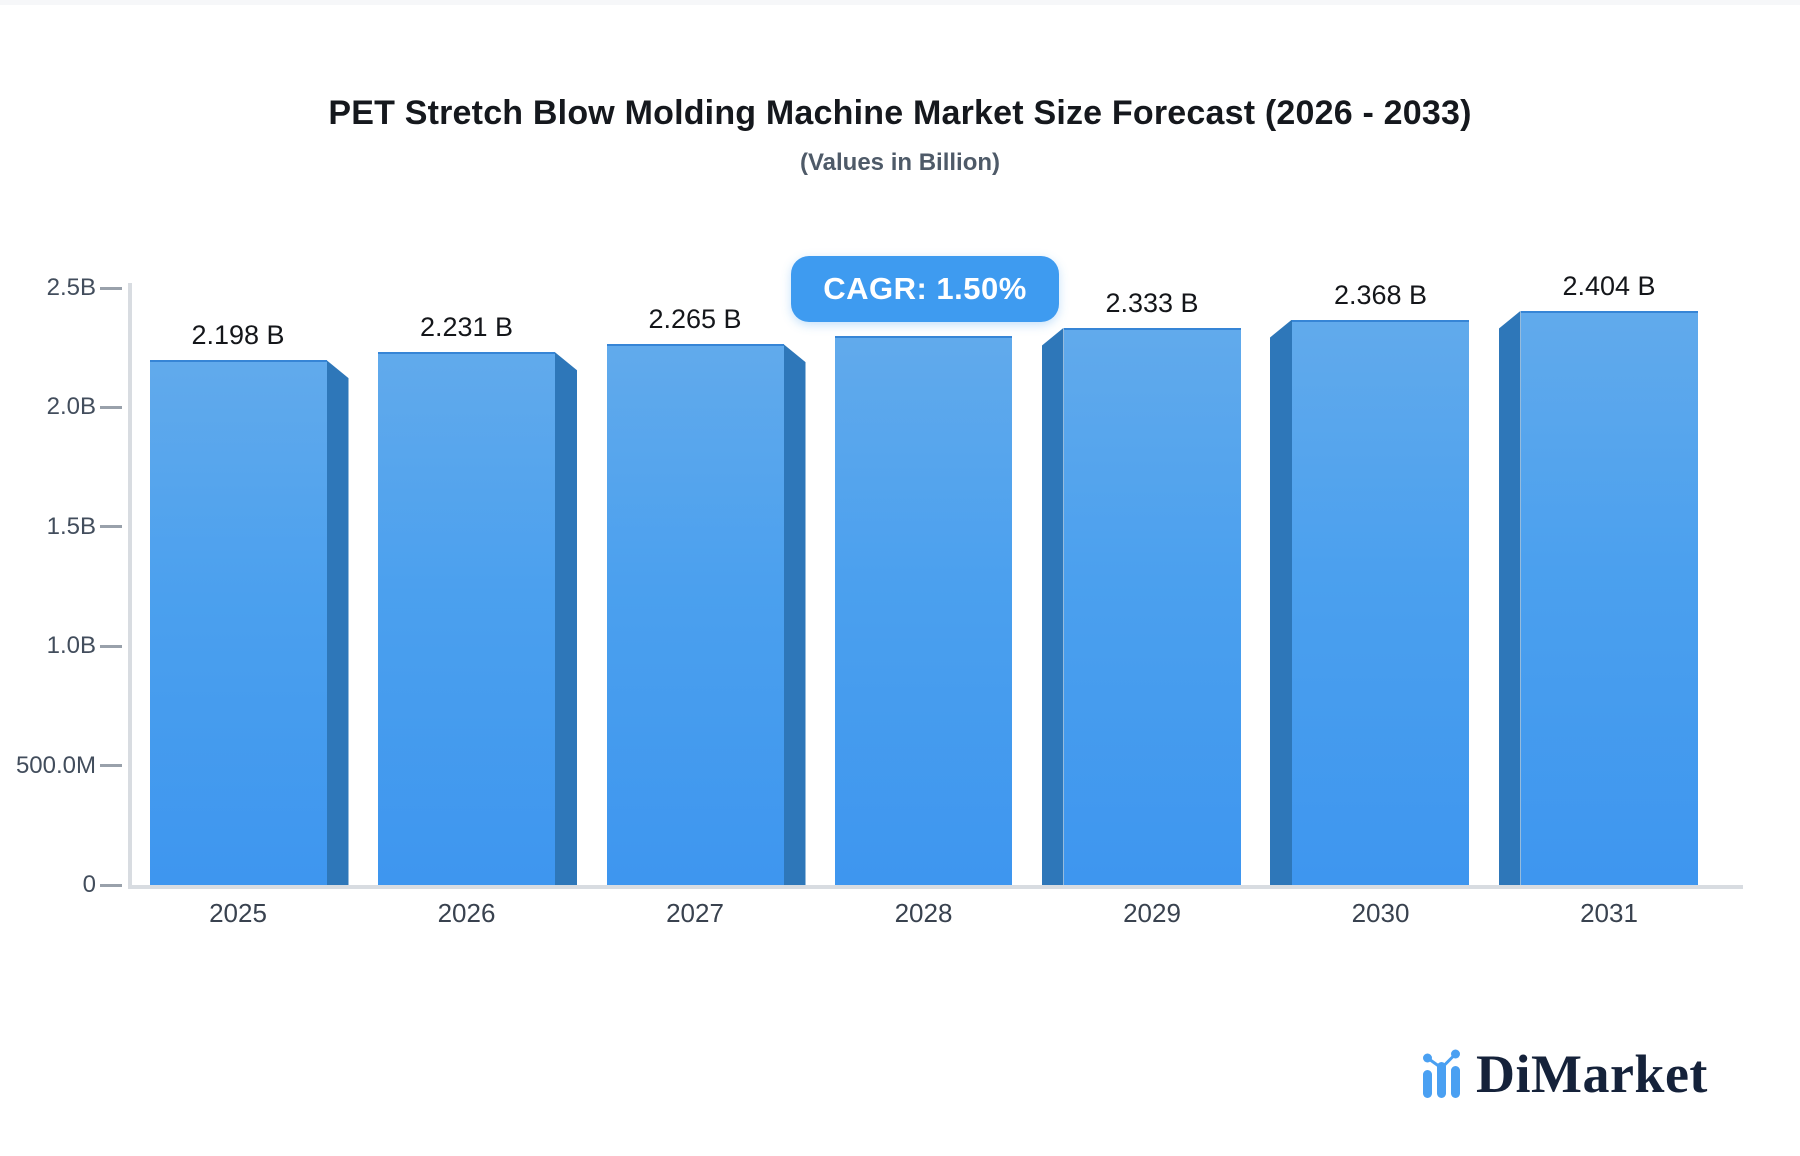 This screenshot has width=1800, height=1156. Describe the element at coordinates (695, 319) in the screenshot. I see `bar-value-label-2027: 2.265 B` at that location.